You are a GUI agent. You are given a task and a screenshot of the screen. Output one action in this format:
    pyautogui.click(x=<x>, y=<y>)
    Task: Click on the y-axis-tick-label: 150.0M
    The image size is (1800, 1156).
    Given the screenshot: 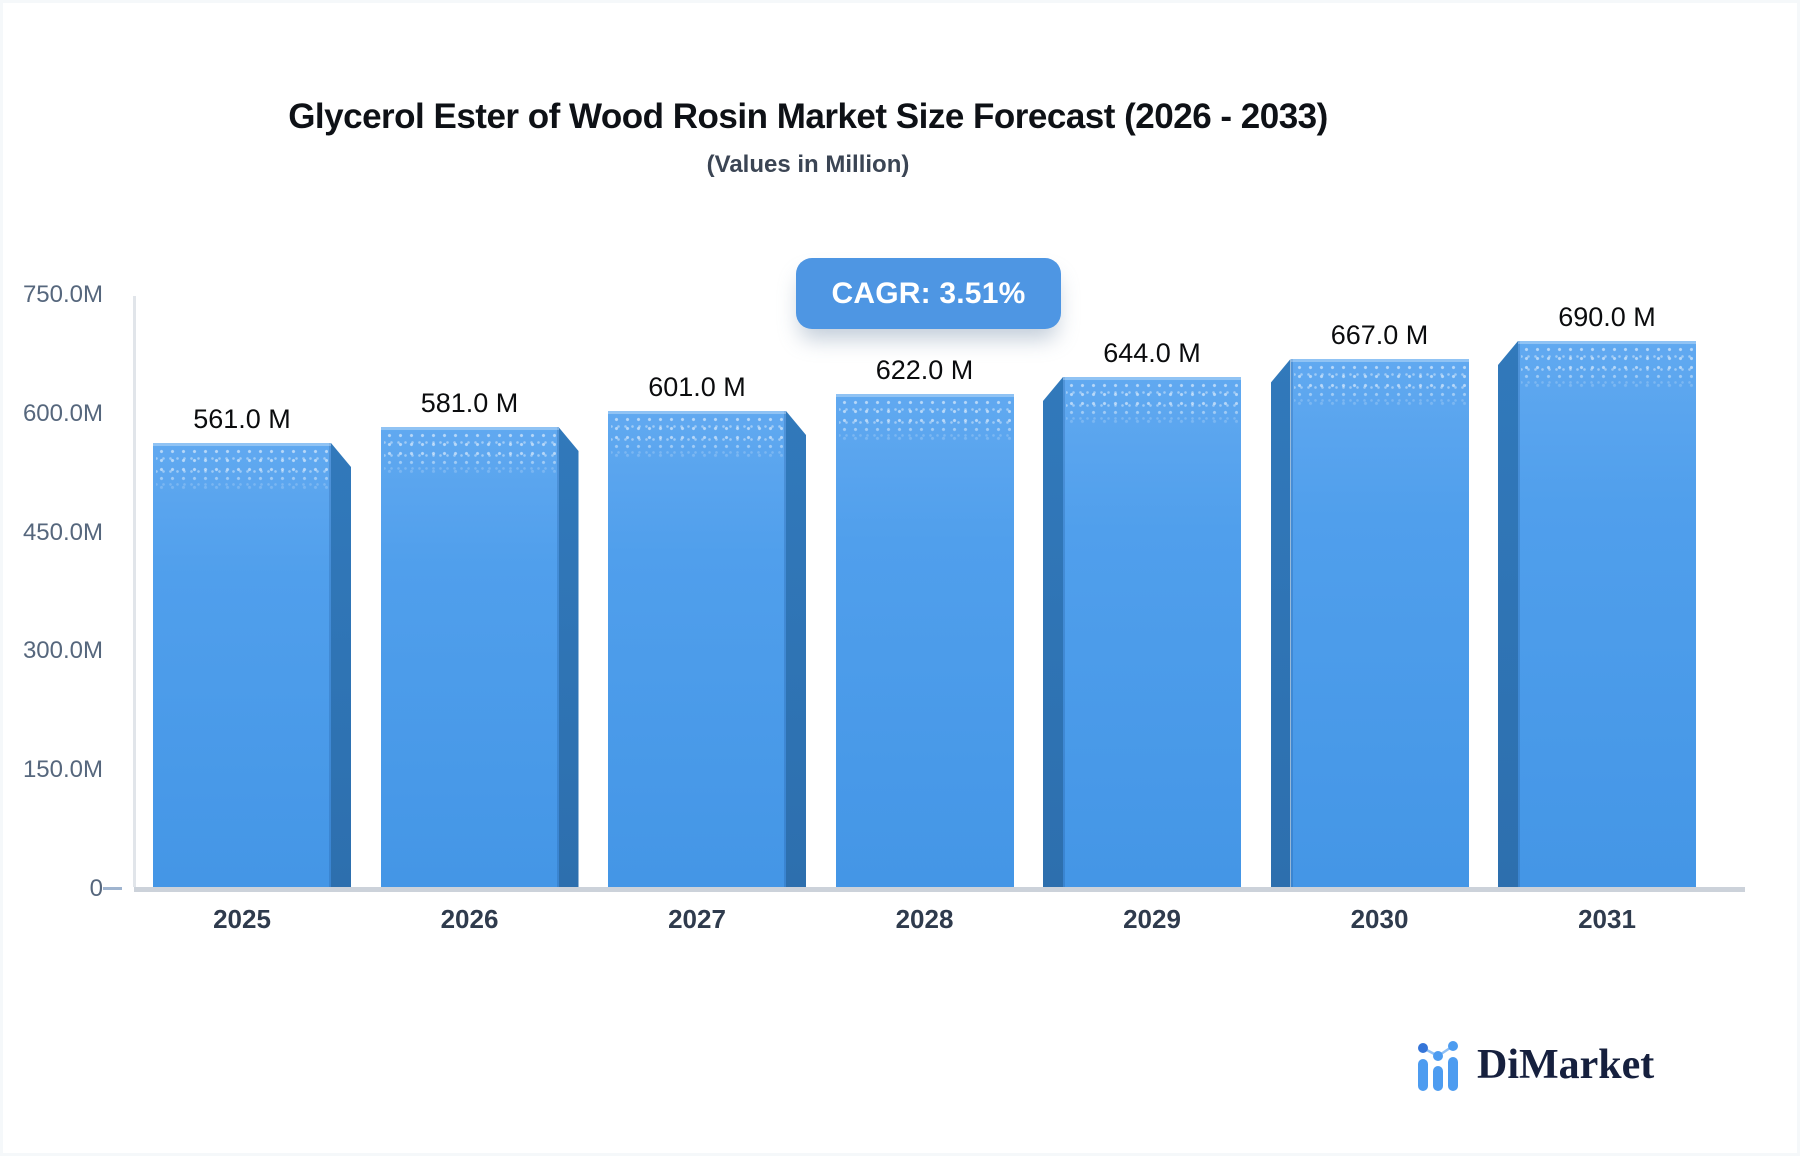 What is the action you would take?
    pyautogui.click(x=62, y=770)
    